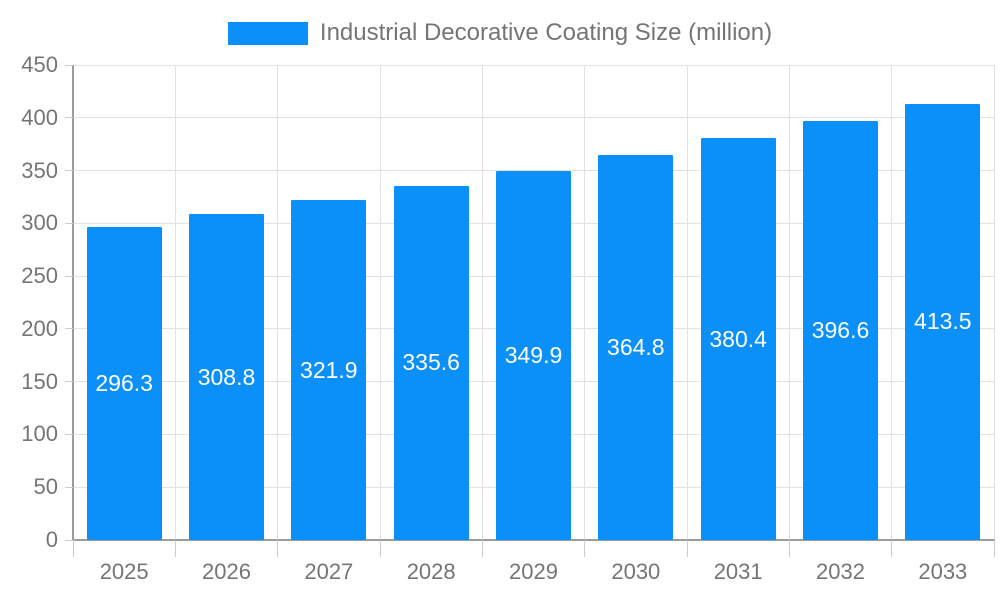  What do you see at coordinates (39, 117) in the screenshot?
I see `y-axis-label: 400` at bounding box center [39, 117].